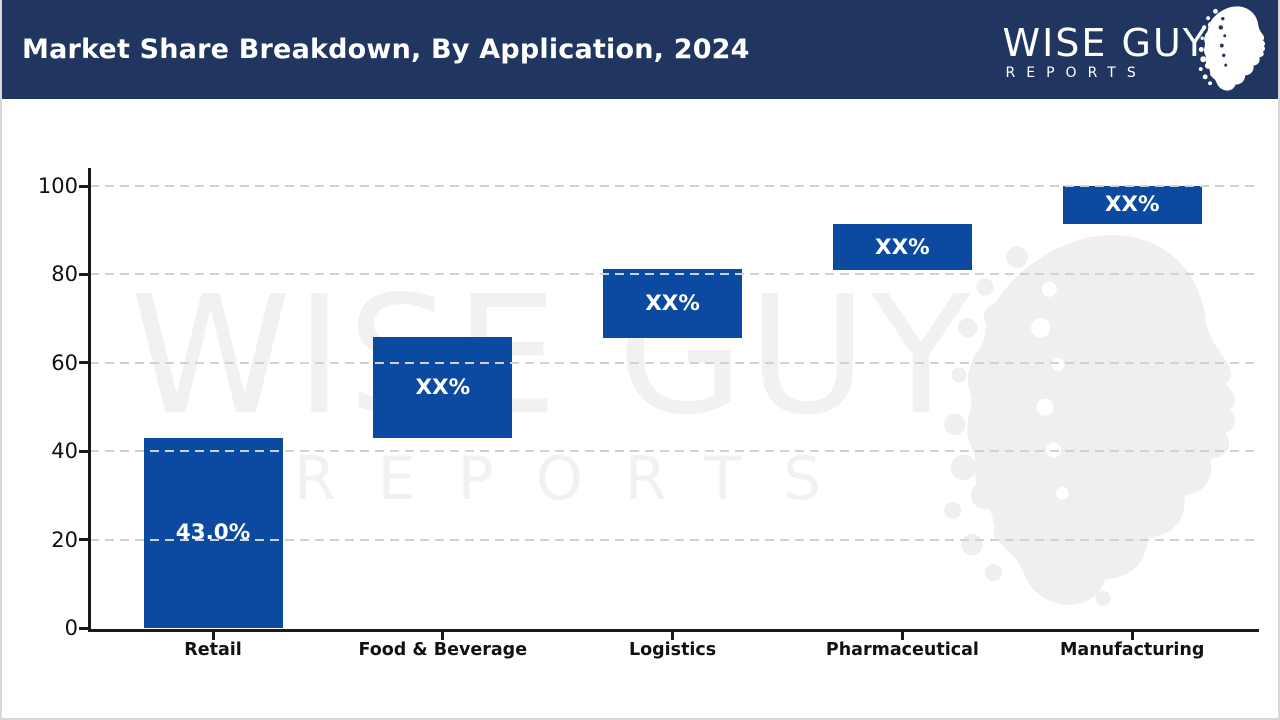 This screenshot has width=1280, height=720. I want to click on logo-wordmark: WISE GUY REPORTS, so click(1105, 52).